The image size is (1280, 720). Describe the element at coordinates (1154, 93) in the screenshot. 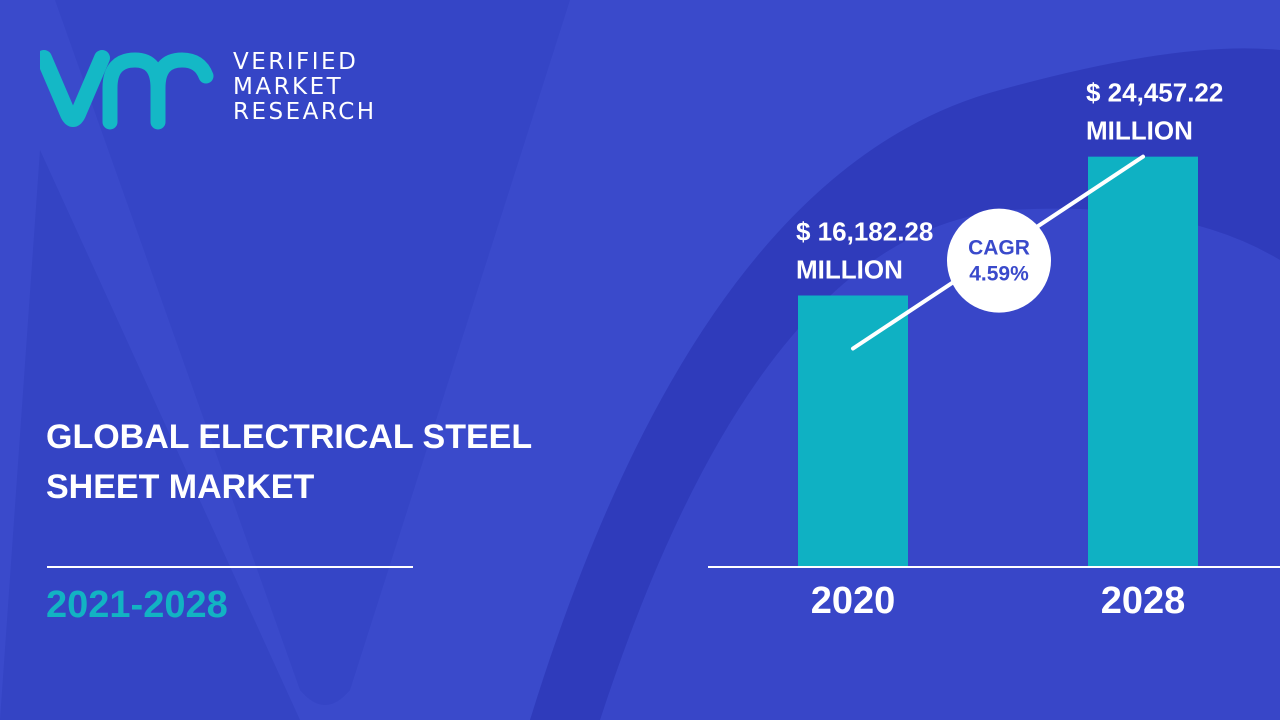

I see `value-label-2028-amount: $ 24,457.22` at that location.